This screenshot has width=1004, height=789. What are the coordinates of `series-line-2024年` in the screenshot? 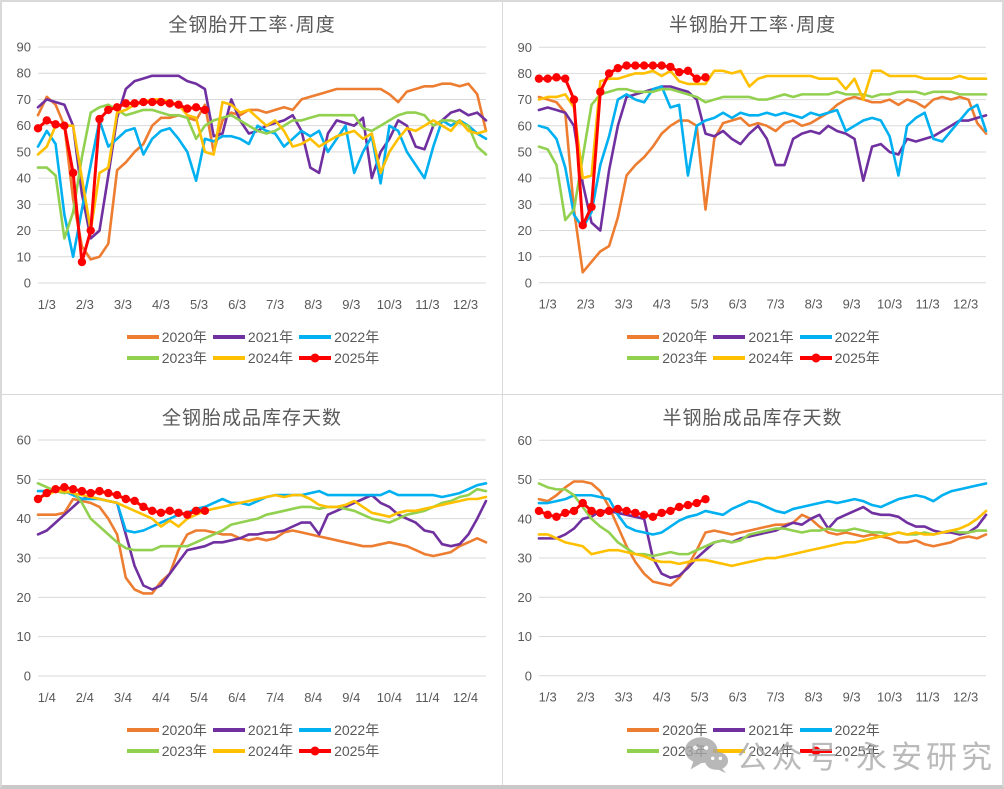 It's located at (762, 538).